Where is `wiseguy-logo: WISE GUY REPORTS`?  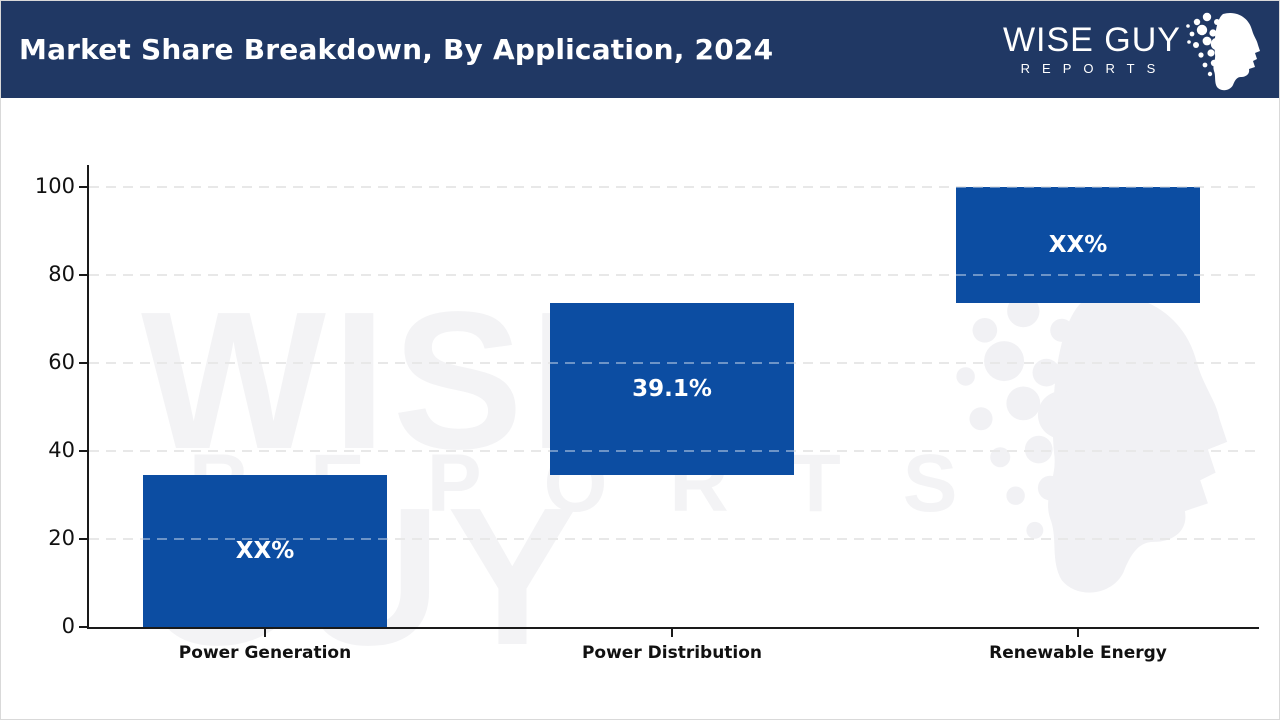
wiseguy-logo: WISE GUY REPORTS is located at coordinates (1132, 50).